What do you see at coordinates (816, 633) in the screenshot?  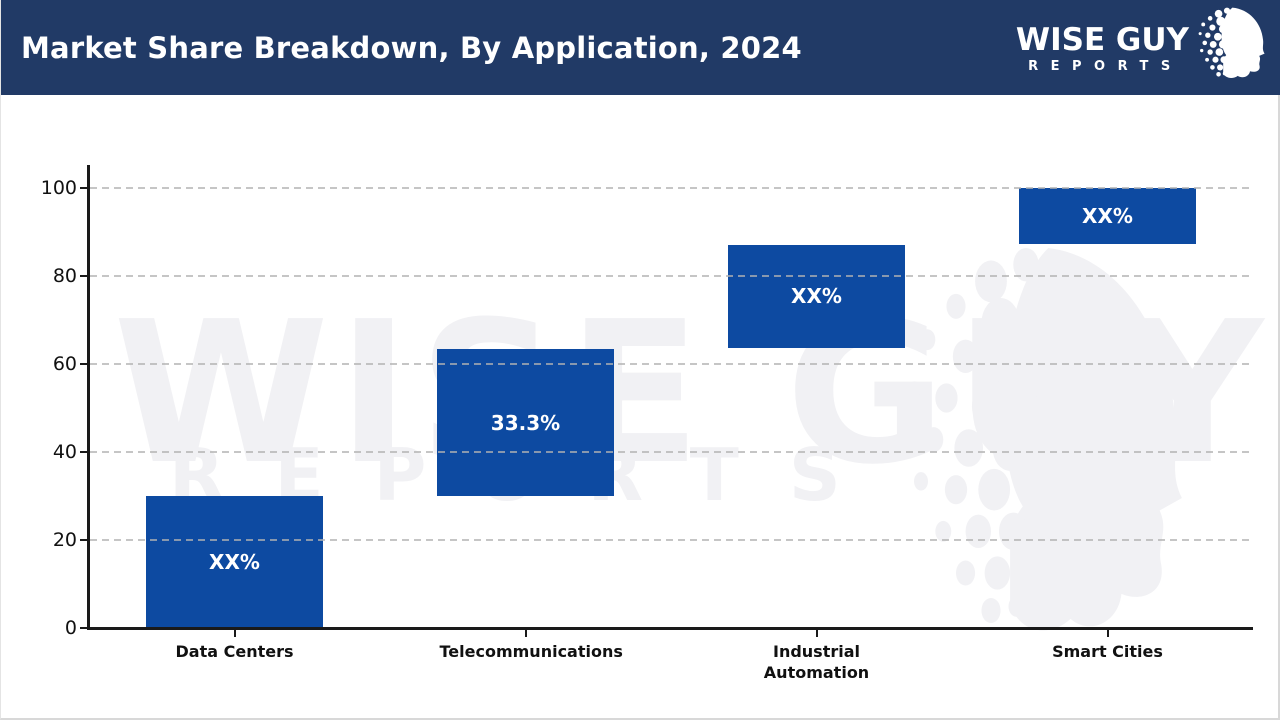 I see `x-tickmark-industrial-automation` at bounding box center [816, 633].